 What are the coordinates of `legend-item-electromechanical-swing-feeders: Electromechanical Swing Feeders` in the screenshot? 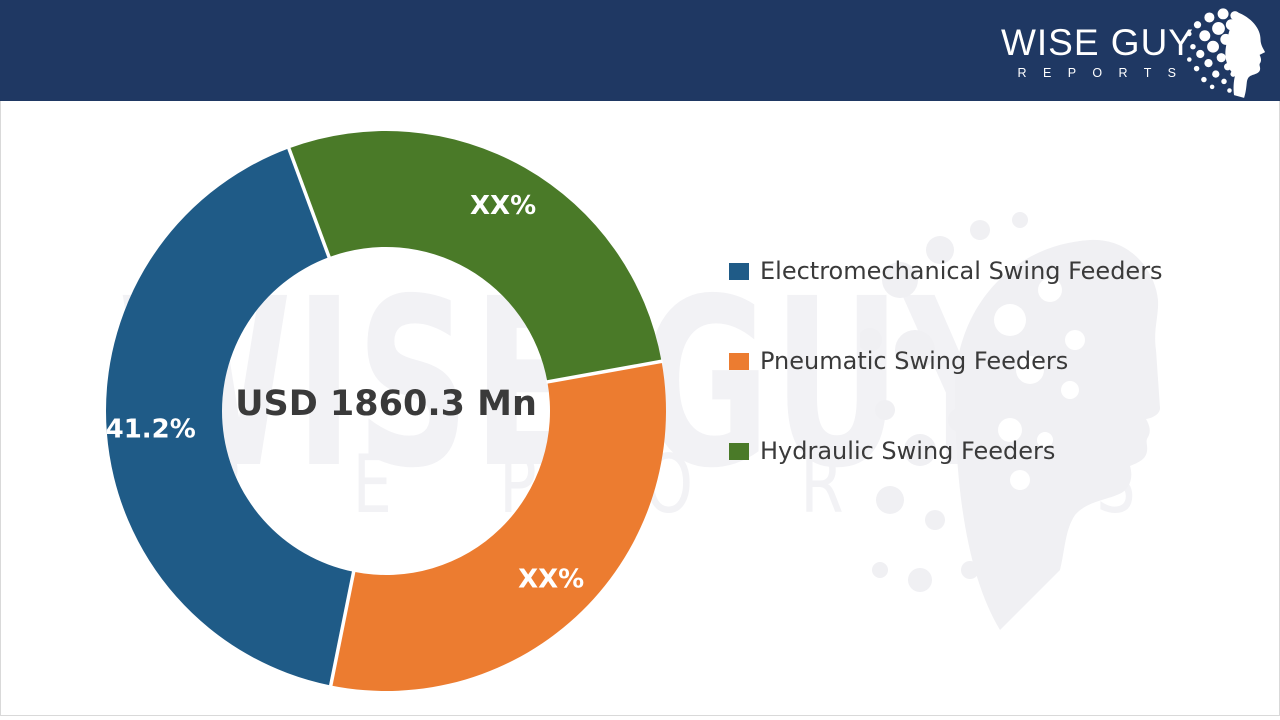 It's located at (946, 271).